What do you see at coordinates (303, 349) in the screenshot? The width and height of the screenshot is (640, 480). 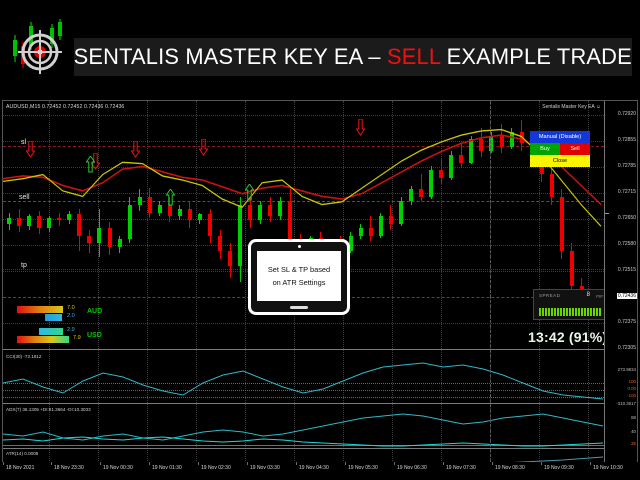 I see `cci-subwindow-separator` at bounding box center [303, 349].